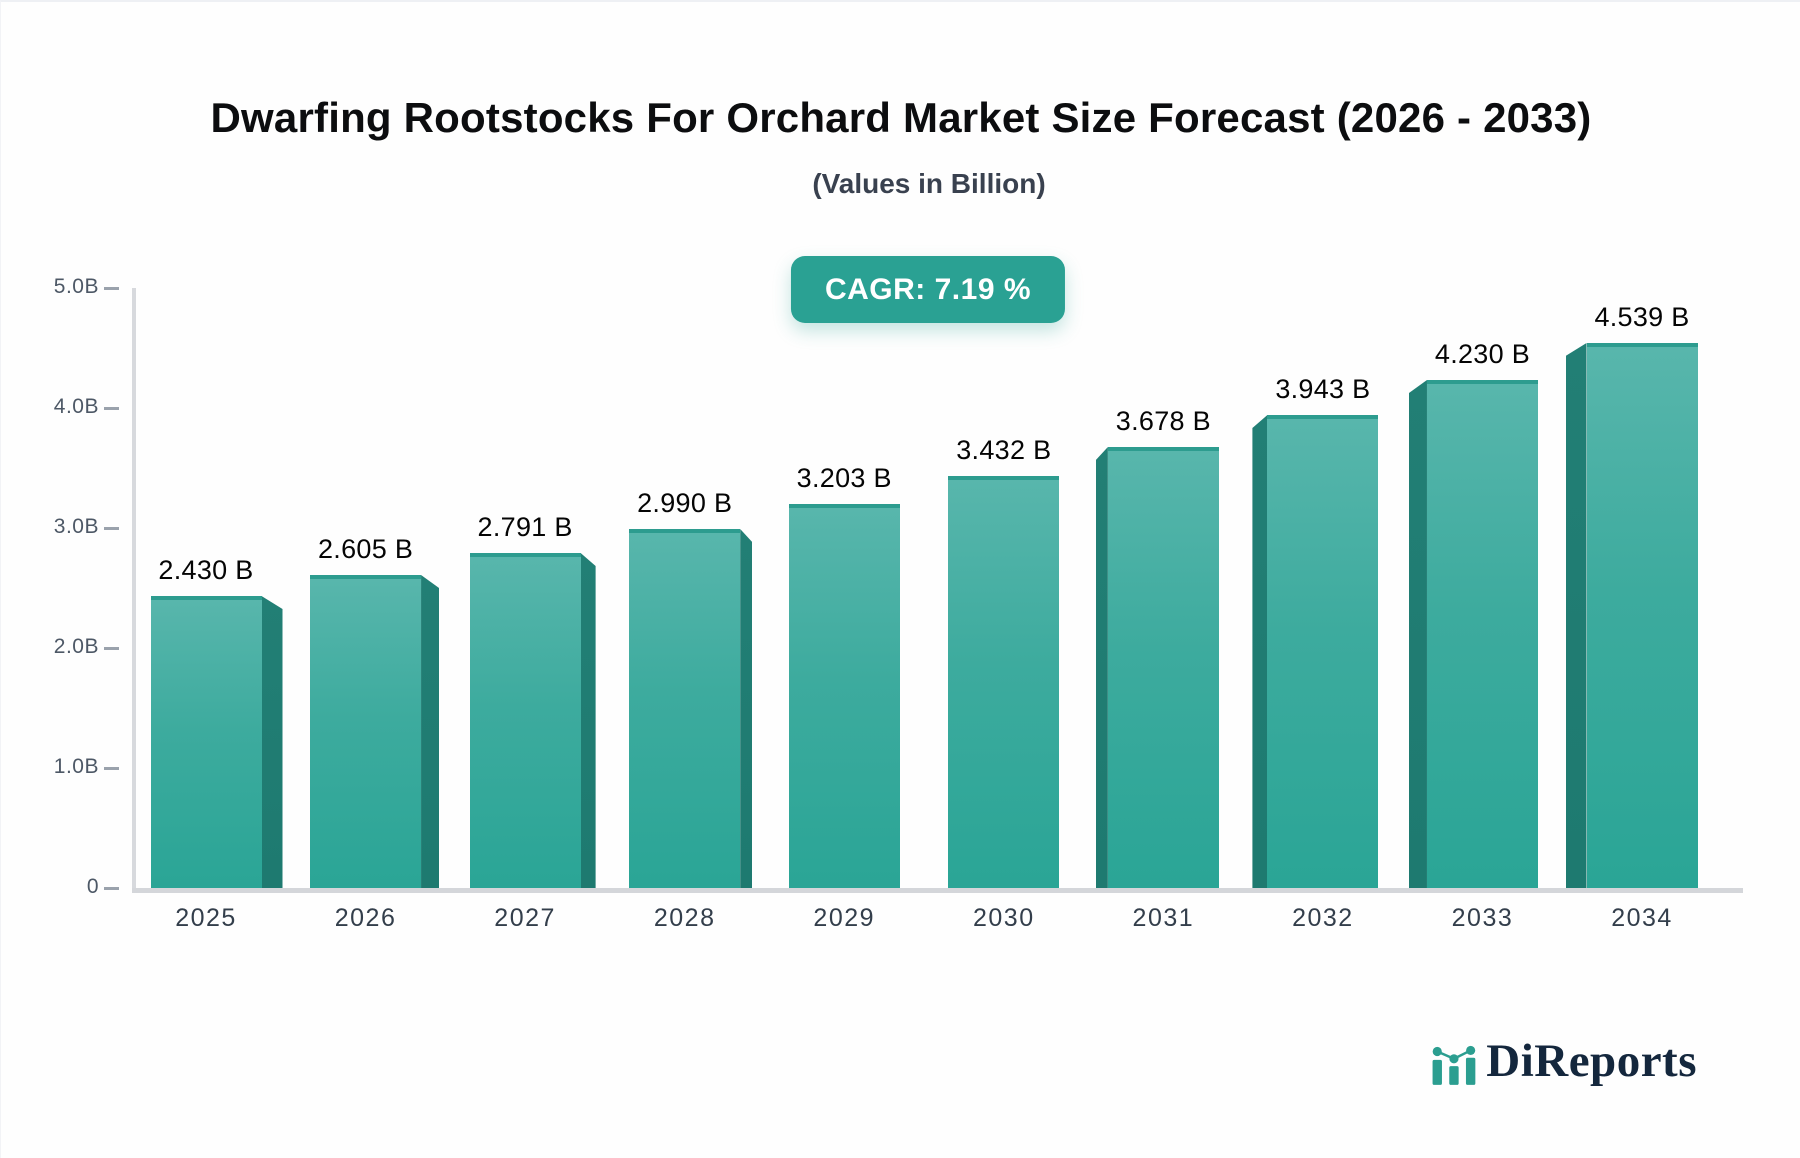 The image size is (1800, 1158). I want to click on bar-value-label: 4.539 B, so click(1642, 317).